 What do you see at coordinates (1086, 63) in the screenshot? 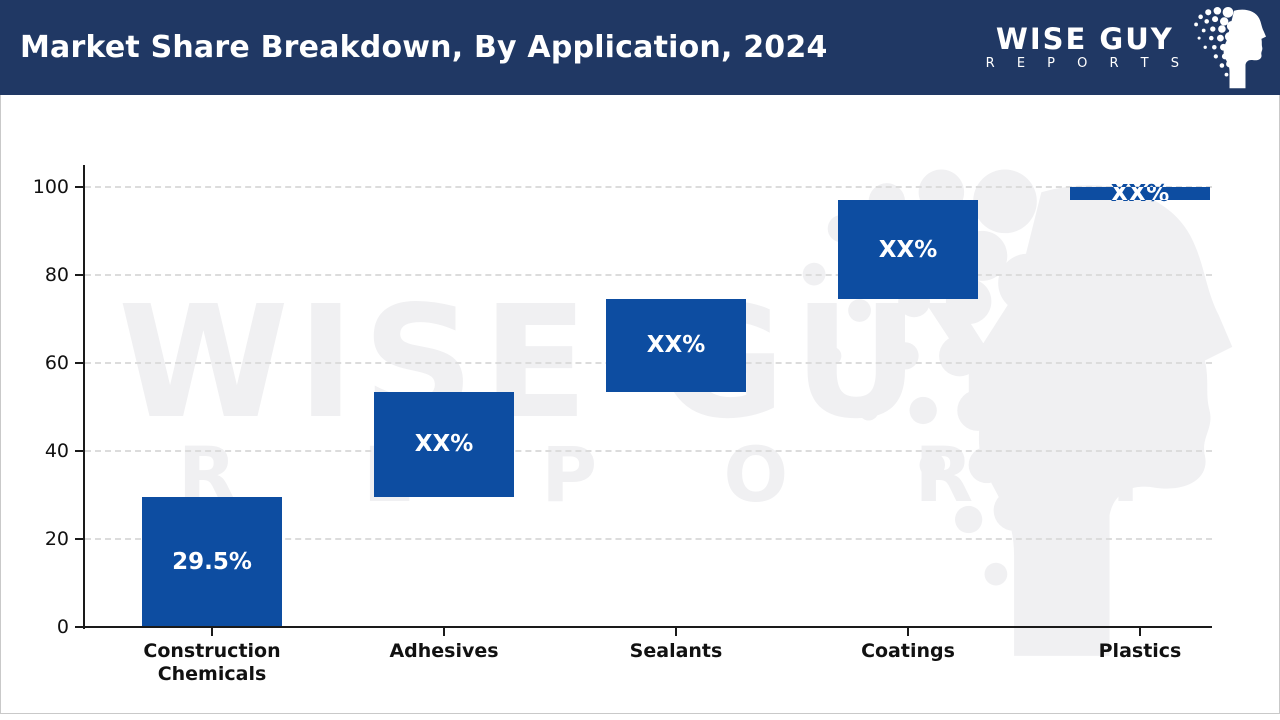
I see `logo-subtitle: R E P O R T S` at bounding box center [1086, 63].